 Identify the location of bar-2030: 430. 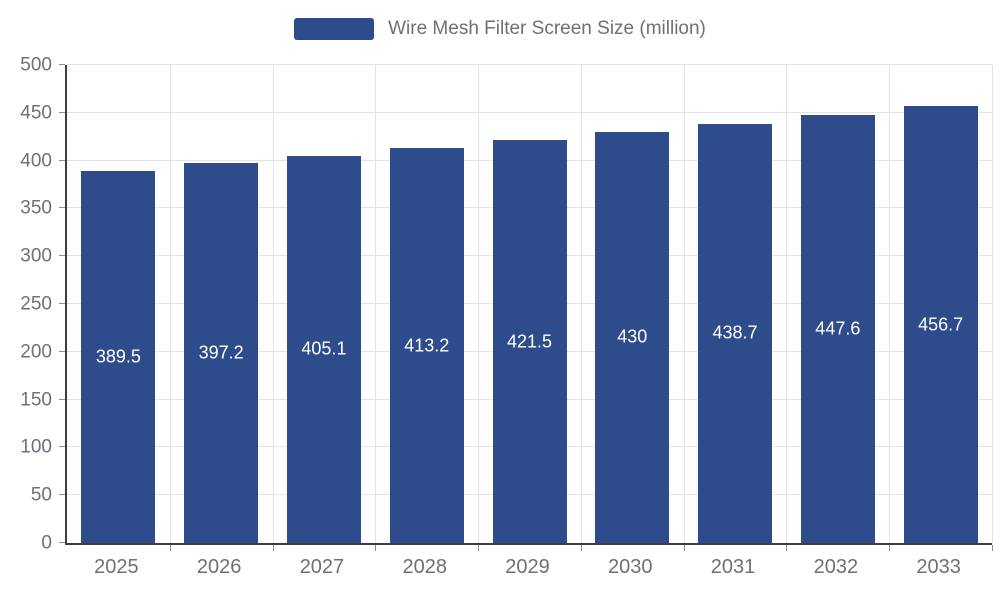
(632, 337).